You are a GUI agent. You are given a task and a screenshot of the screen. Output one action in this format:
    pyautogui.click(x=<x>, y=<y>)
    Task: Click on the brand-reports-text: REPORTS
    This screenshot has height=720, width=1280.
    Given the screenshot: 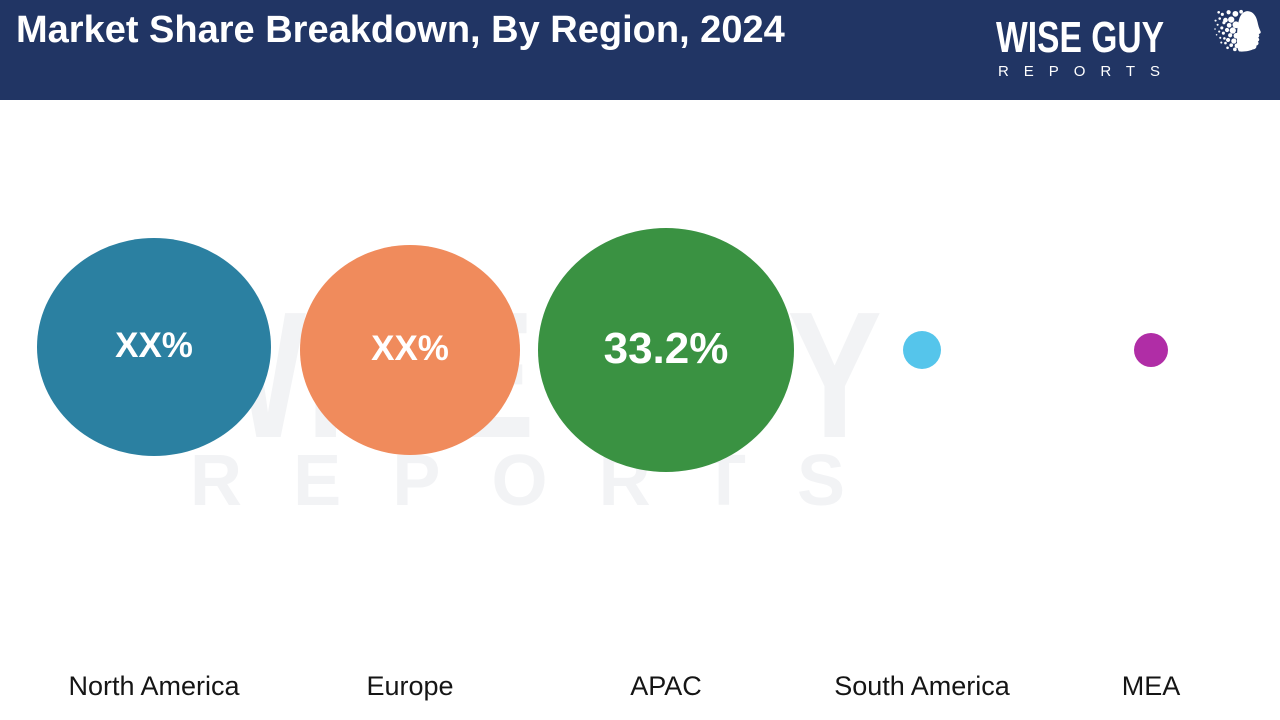 What is the action you would take?
    pyautogui.click(x=1079, y=71)
    